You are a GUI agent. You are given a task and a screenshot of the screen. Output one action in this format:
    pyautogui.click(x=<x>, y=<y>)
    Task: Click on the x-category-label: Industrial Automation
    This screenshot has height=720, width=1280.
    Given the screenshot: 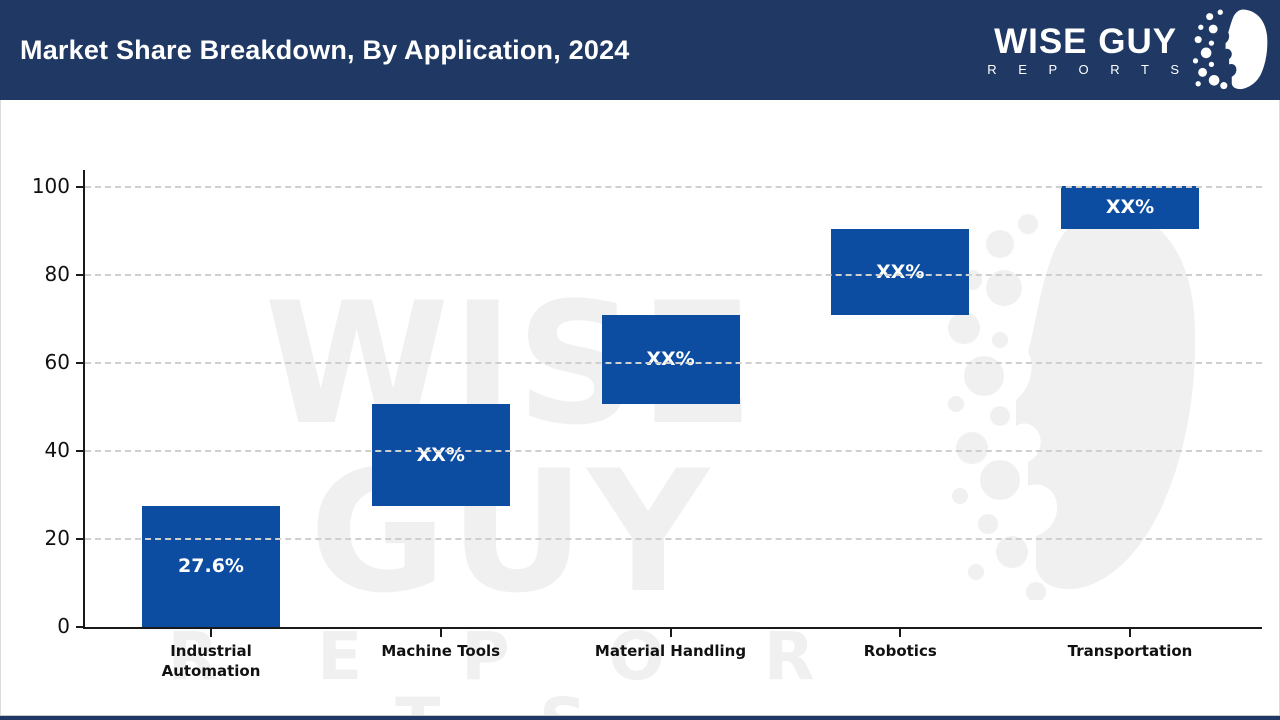 What is the action you would take?
    pyautogui.click(x=211, y=661)
    